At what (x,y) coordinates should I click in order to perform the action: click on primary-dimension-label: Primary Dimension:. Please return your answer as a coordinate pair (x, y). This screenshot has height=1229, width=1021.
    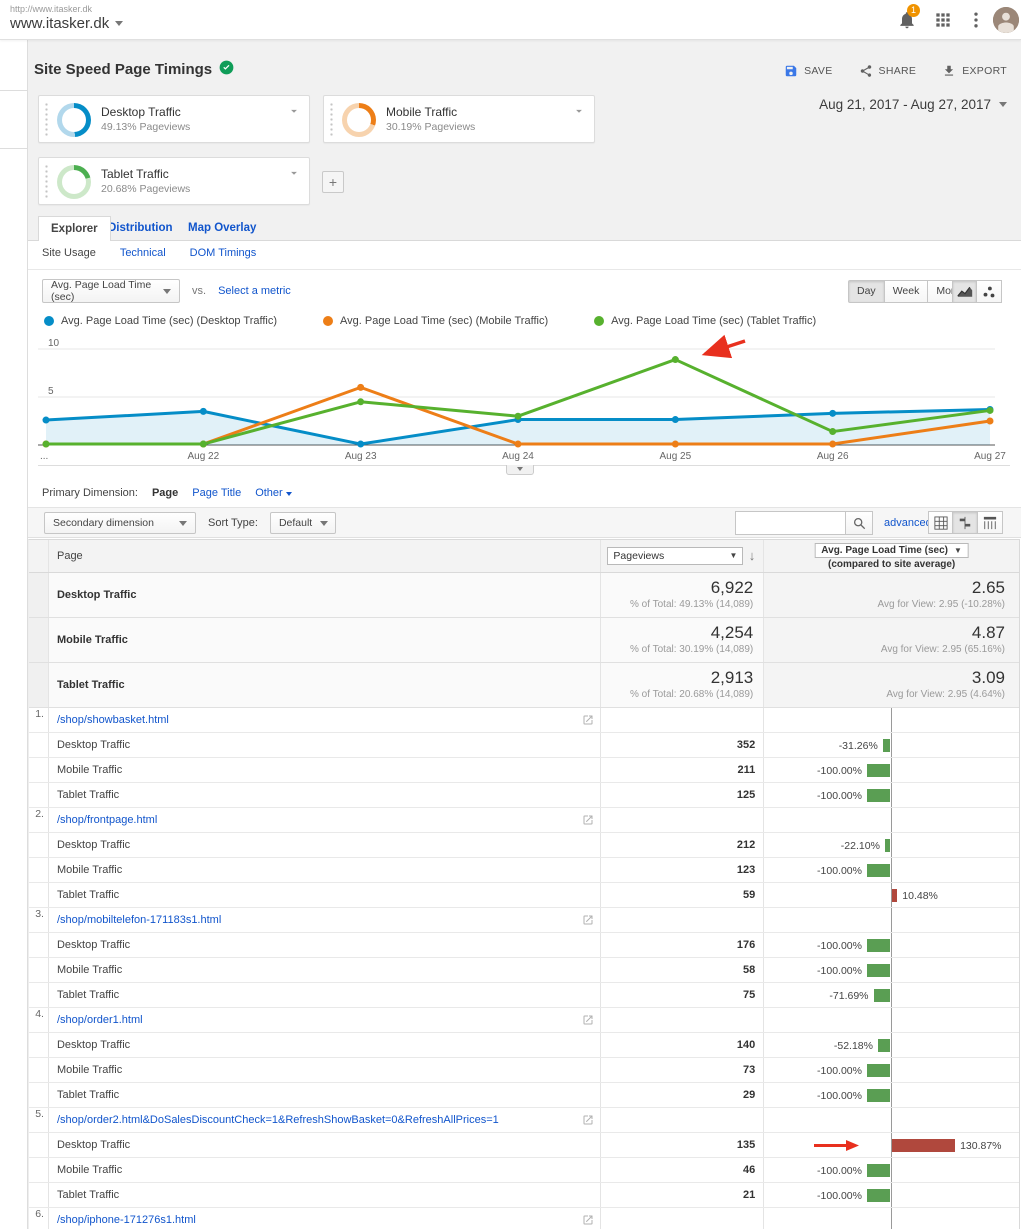
    Looking at the image, I should click on (90, 493).